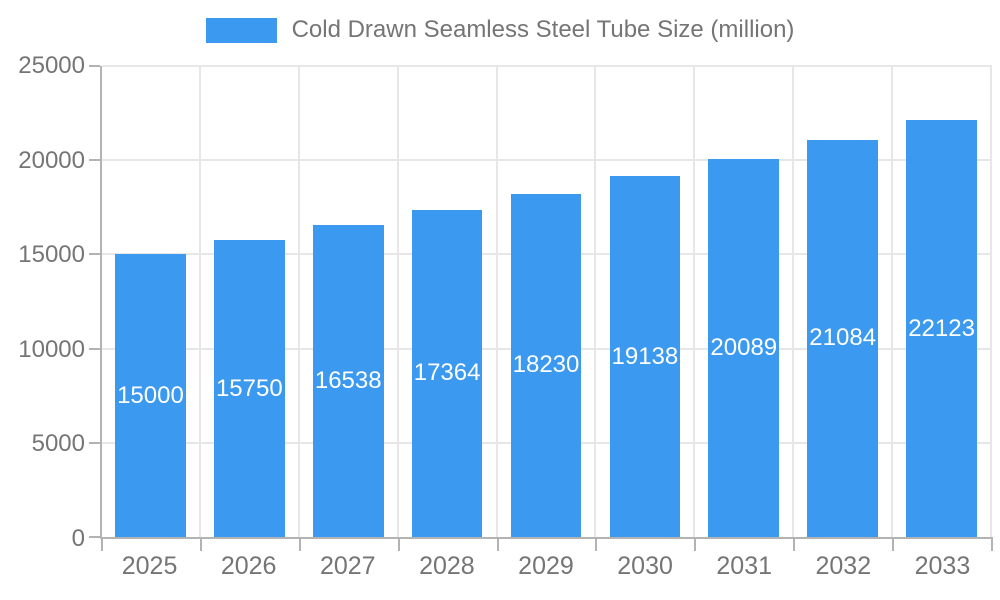  What do you see at coordinates (51, 160) in the screenshot?
I see `y-axis-label-20000: 20000` at bounding box center [51, 160].